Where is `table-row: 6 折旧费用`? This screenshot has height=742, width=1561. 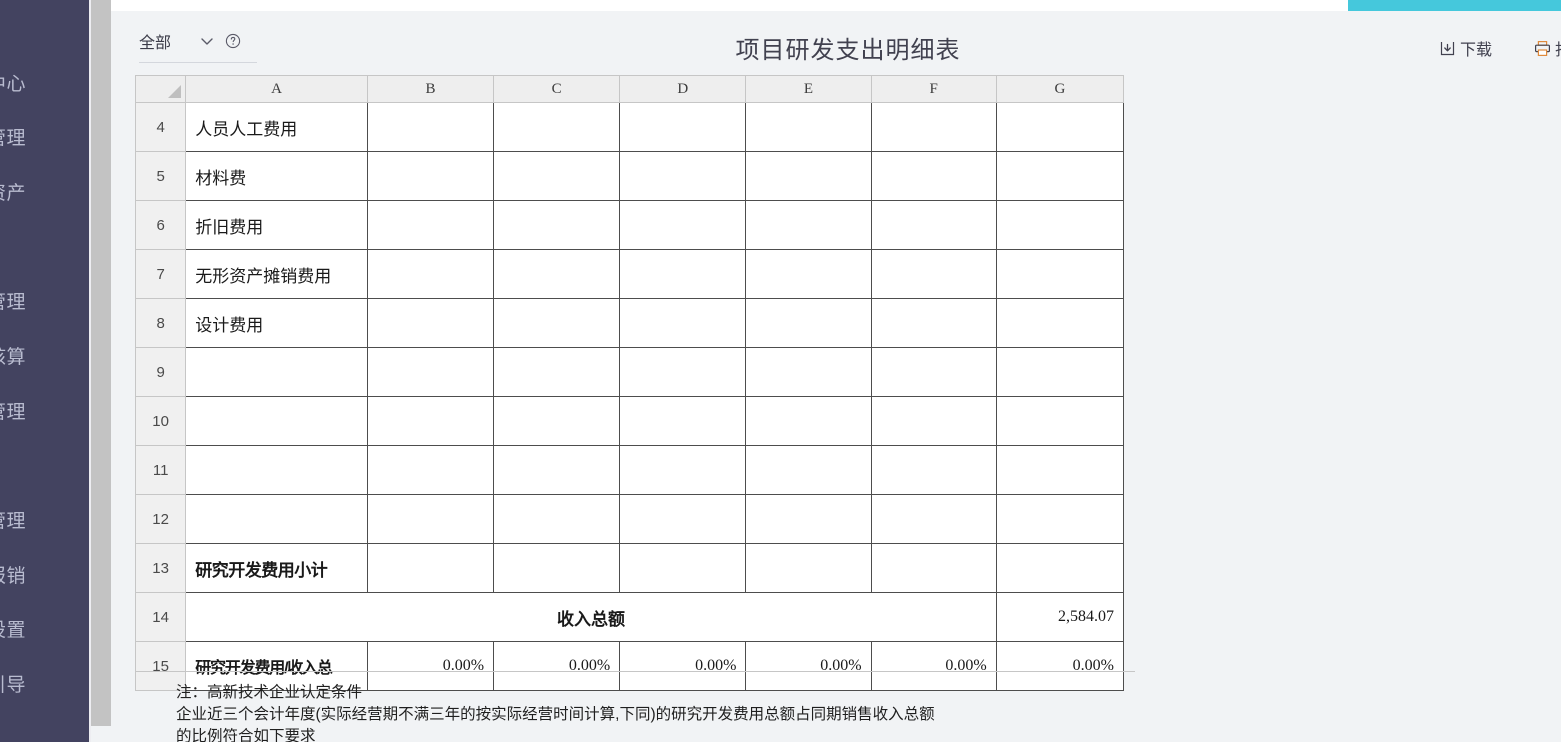 table-row: 6 折旧费用 is located at coordinates (629, 225).